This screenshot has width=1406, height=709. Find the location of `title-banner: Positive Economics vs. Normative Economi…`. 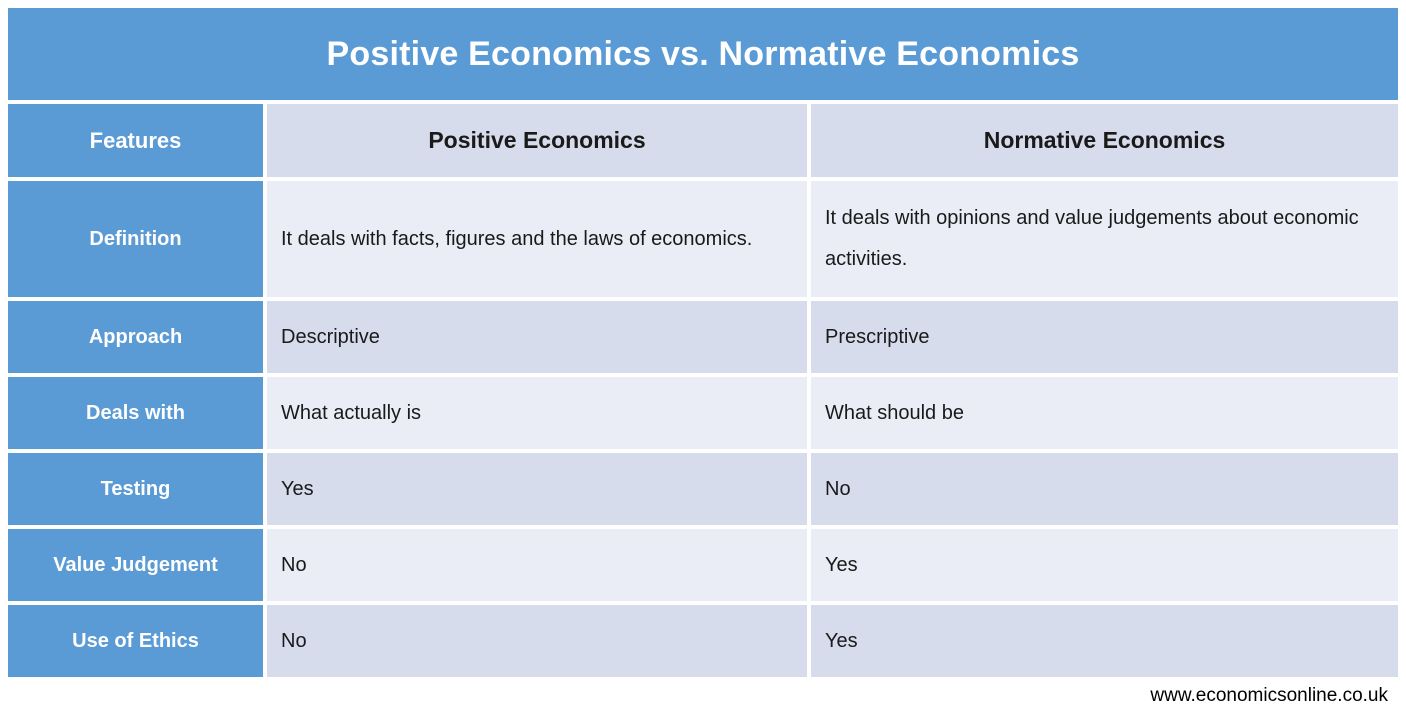

title-banner: Positive Economics vs. Normative Economi… is located at coordinates (703, 54).